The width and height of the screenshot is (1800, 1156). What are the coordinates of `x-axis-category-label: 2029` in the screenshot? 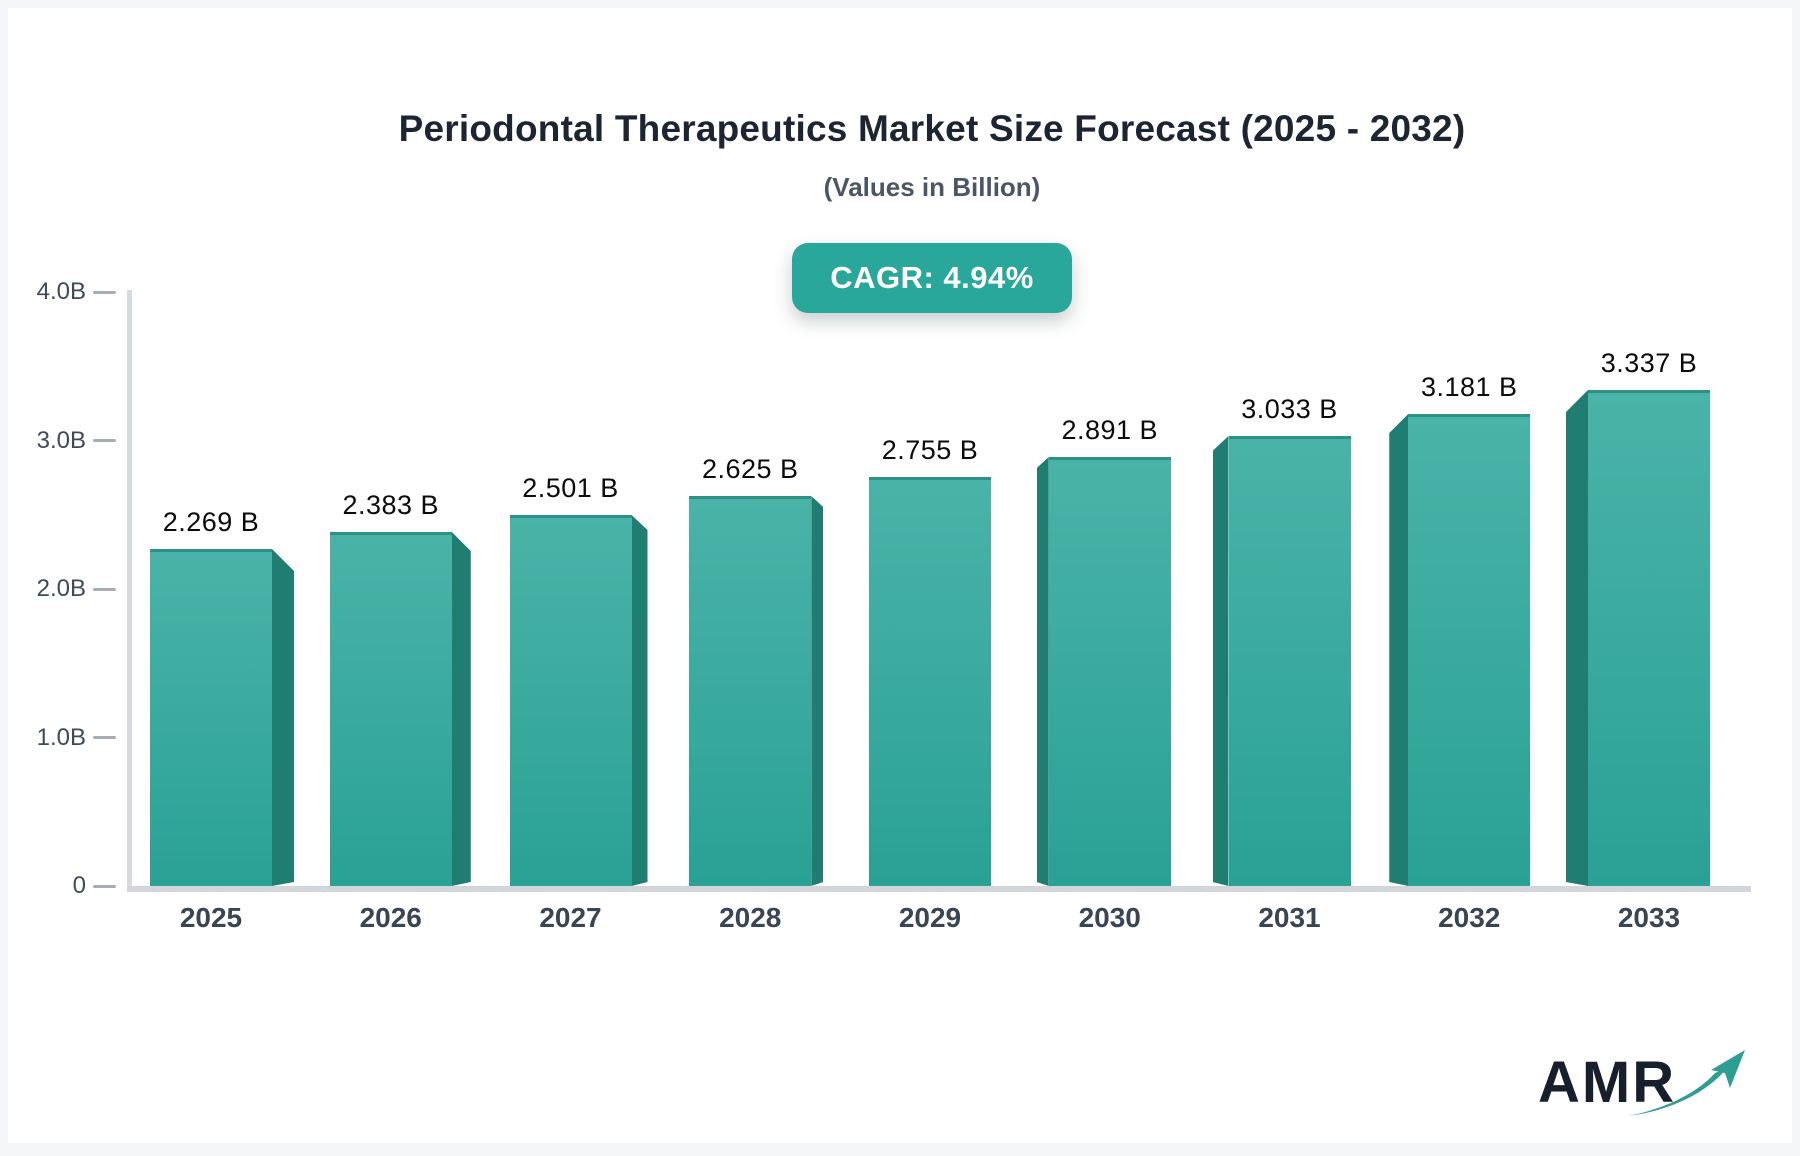 It's located at (930, 917).